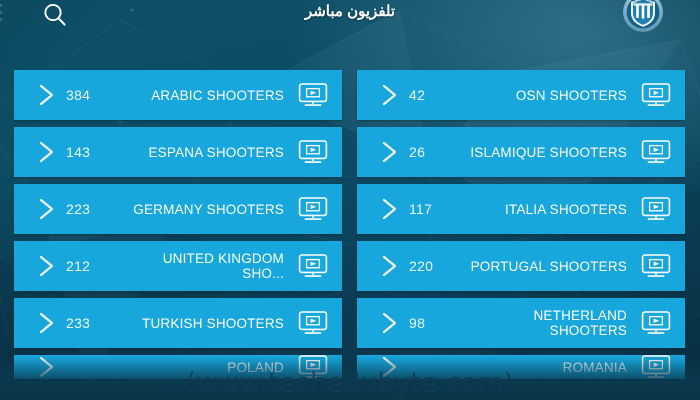  What do you see at coordinates (417, 323) in the screenshot?
I see `channel-count: 98` at bounding box center [417, 323].